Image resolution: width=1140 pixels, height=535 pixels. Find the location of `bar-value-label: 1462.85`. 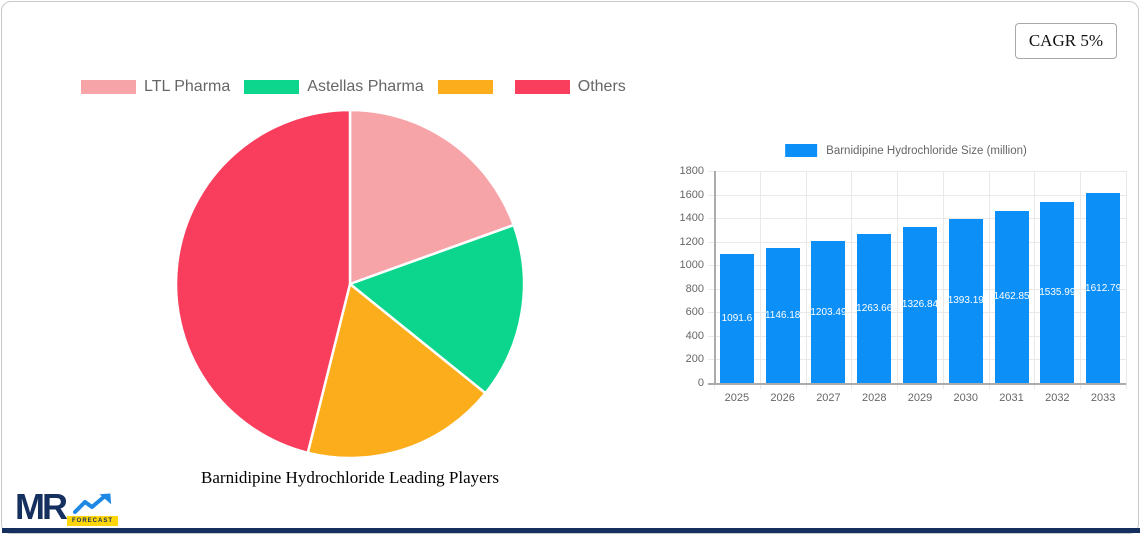

bar-value-label: 1462.85 is located at coordinates (1011, 297).